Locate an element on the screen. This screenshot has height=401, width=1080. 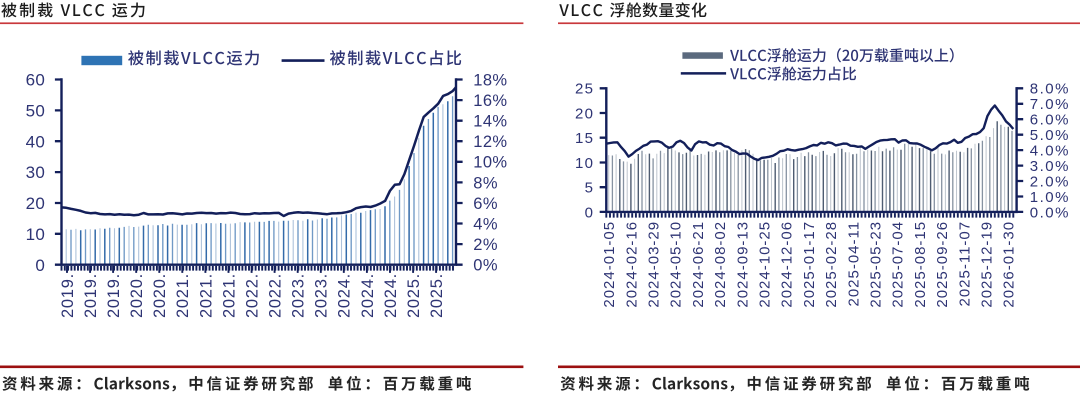
svg-text: 50 is located at coordinates (36, 111).